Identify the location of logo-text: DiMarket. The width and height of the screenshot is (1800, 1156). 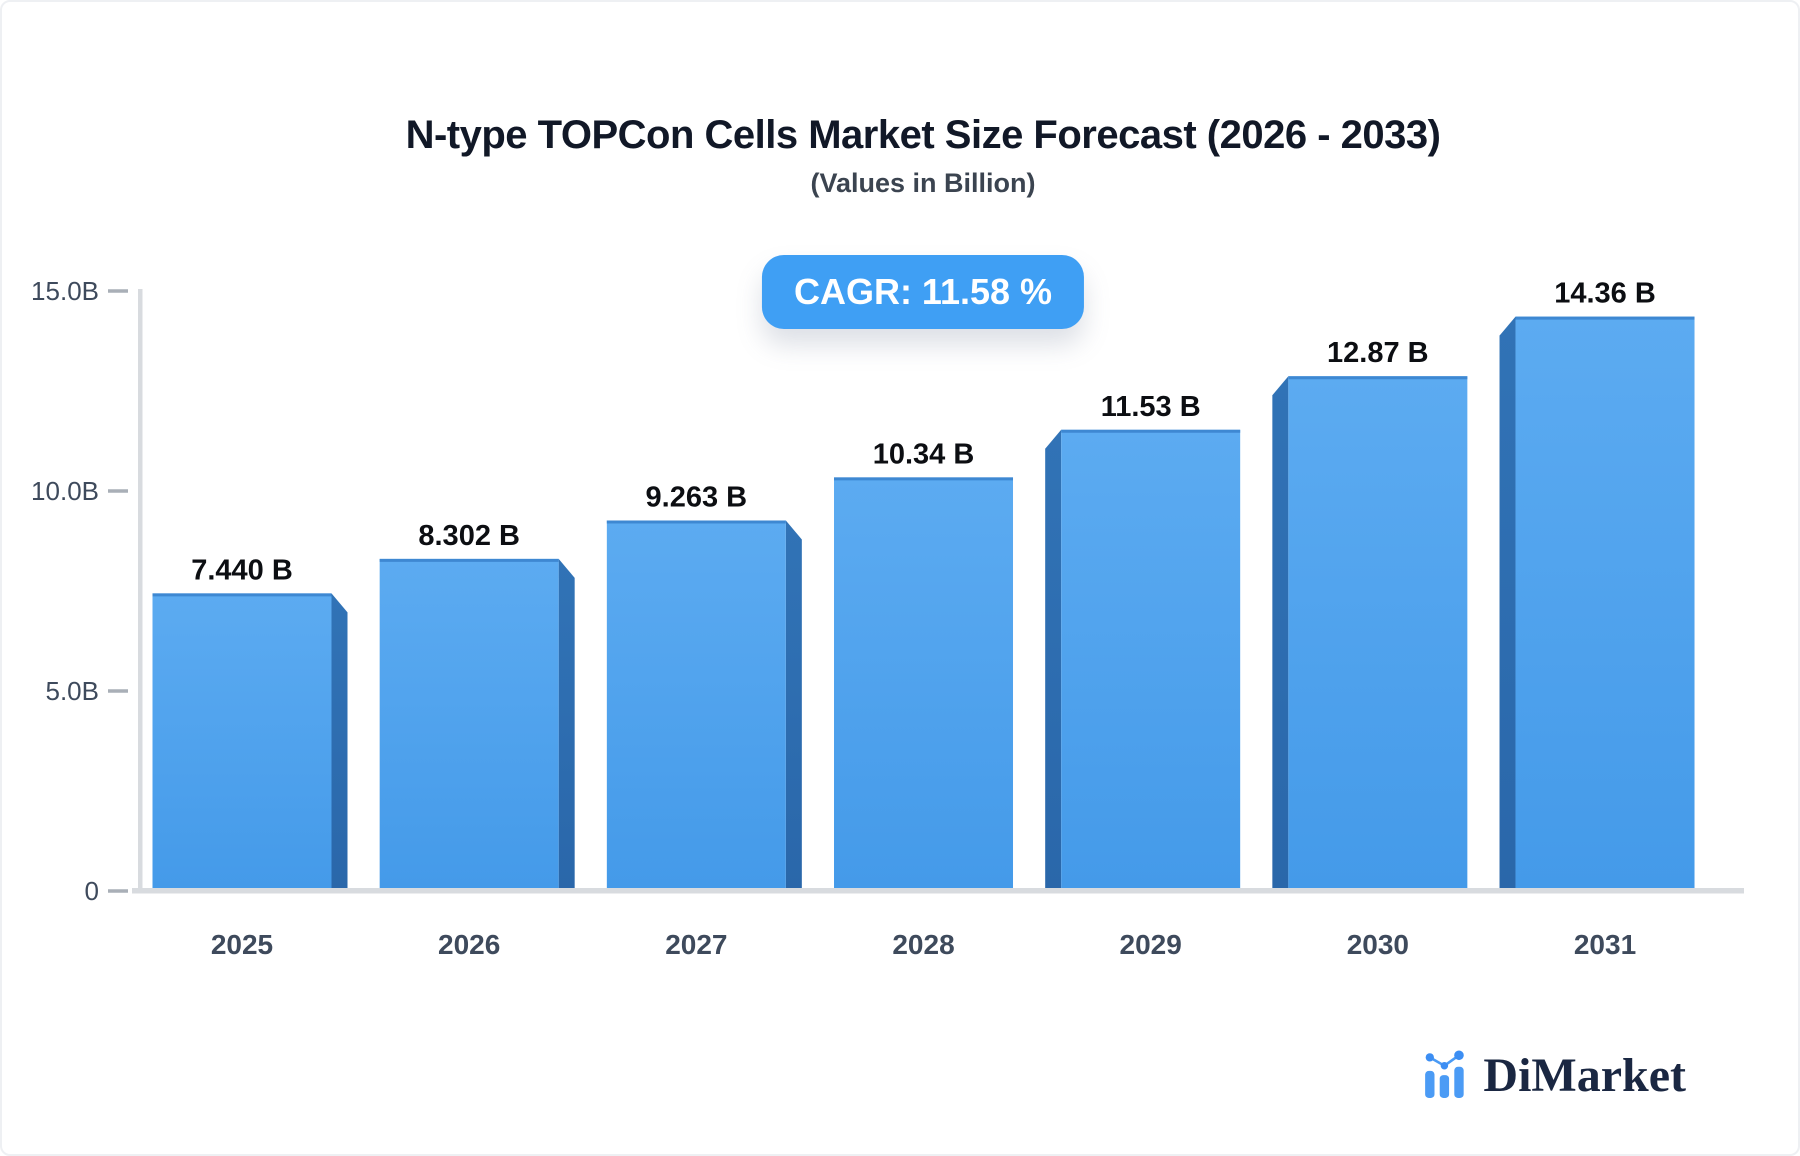
(1584, 1075).